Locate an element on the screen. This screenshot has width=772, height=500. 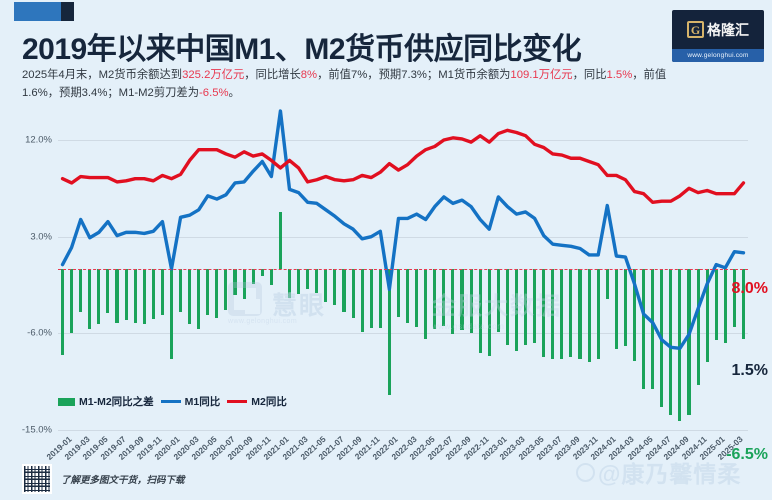
deco-bar-blue is located at coordinates (37, 11).